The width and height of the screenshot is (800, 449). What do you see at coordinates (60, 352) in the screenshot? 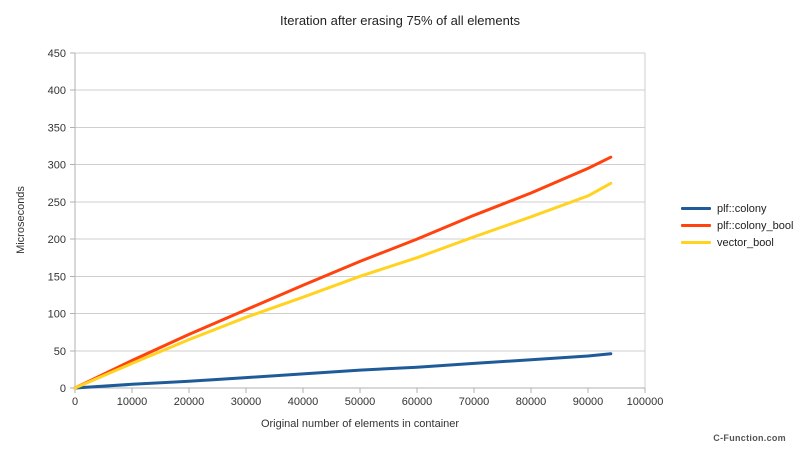
I see `y-tick-label: 50` at bounding box center [60, 352].